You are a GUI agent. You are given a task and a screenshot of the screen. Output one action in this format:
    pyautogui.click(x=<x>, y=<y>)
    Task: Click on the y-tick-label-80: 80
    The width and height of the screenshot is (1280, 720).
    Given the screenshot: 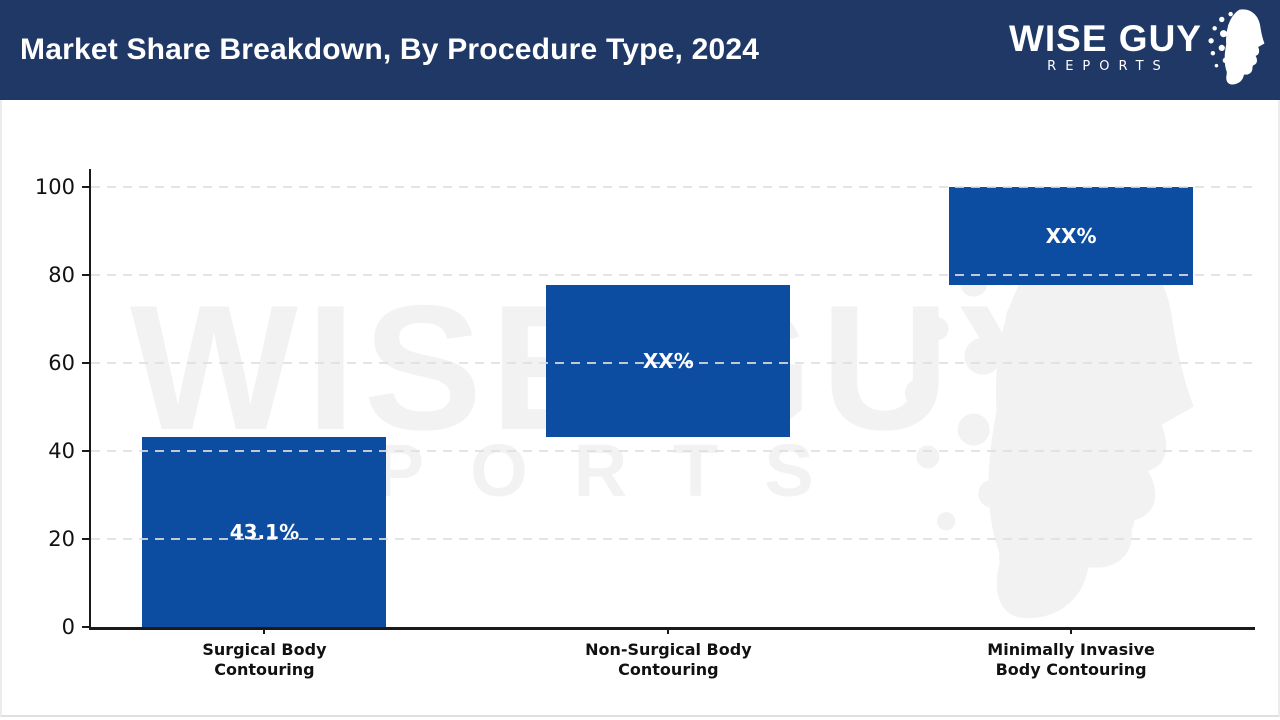 What is the action you would take?
    pyautogui.click(x=61, y=275)
    